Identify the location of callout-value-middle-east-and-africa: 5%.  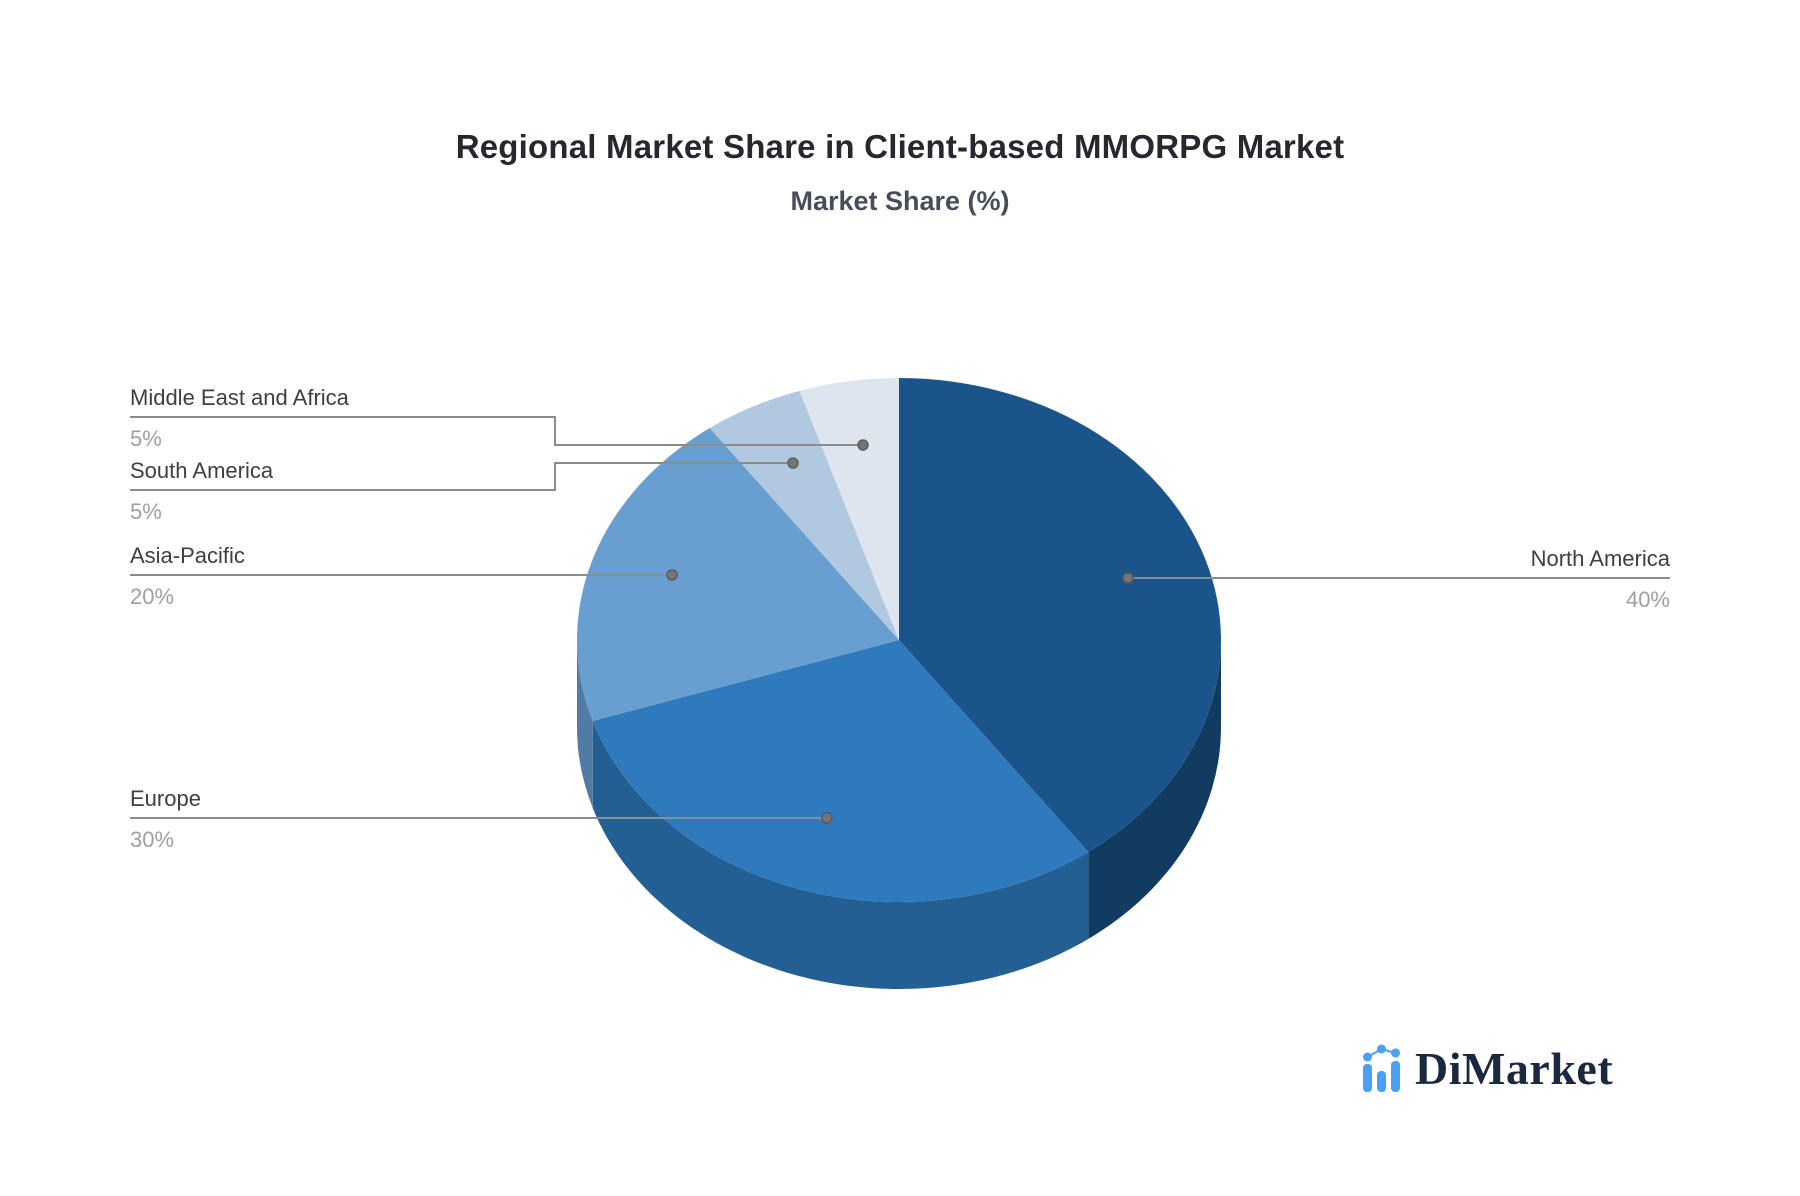
(146, 438).